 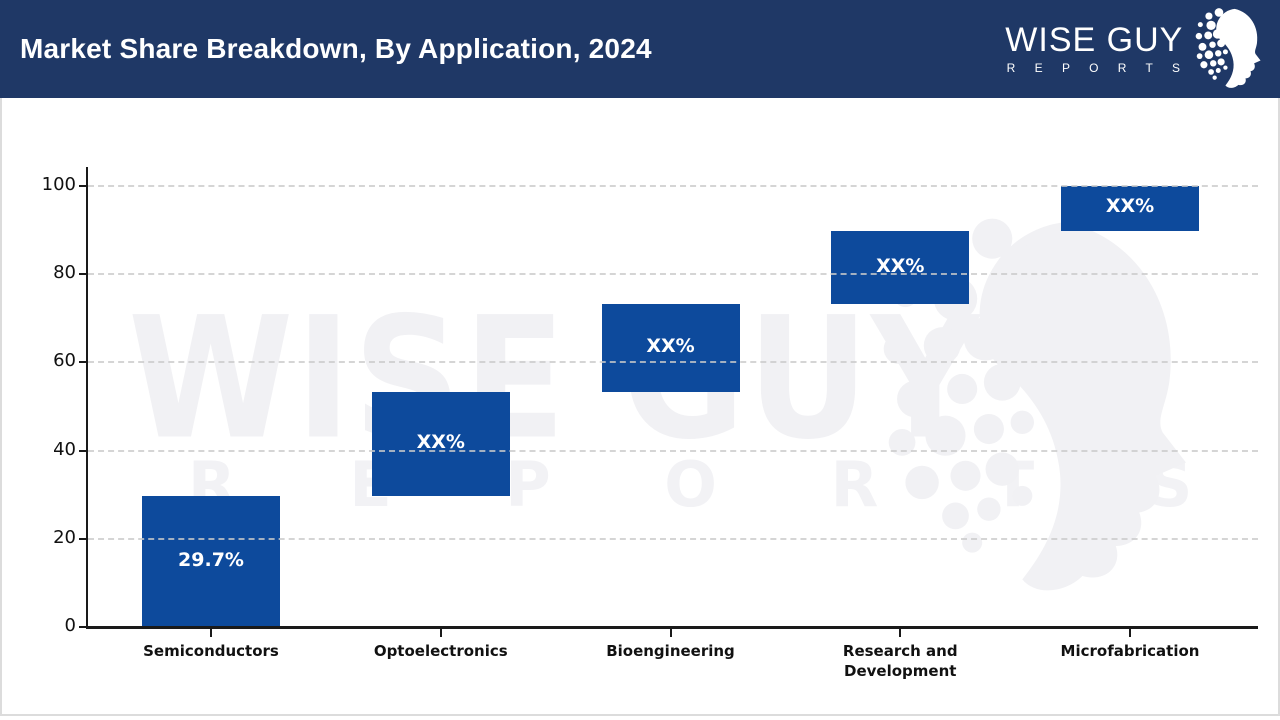 What do you see at coordinates (70, 625) in the screenshot?
I see `y-axis-tick-label: 0` at bounding box center [70, 625].